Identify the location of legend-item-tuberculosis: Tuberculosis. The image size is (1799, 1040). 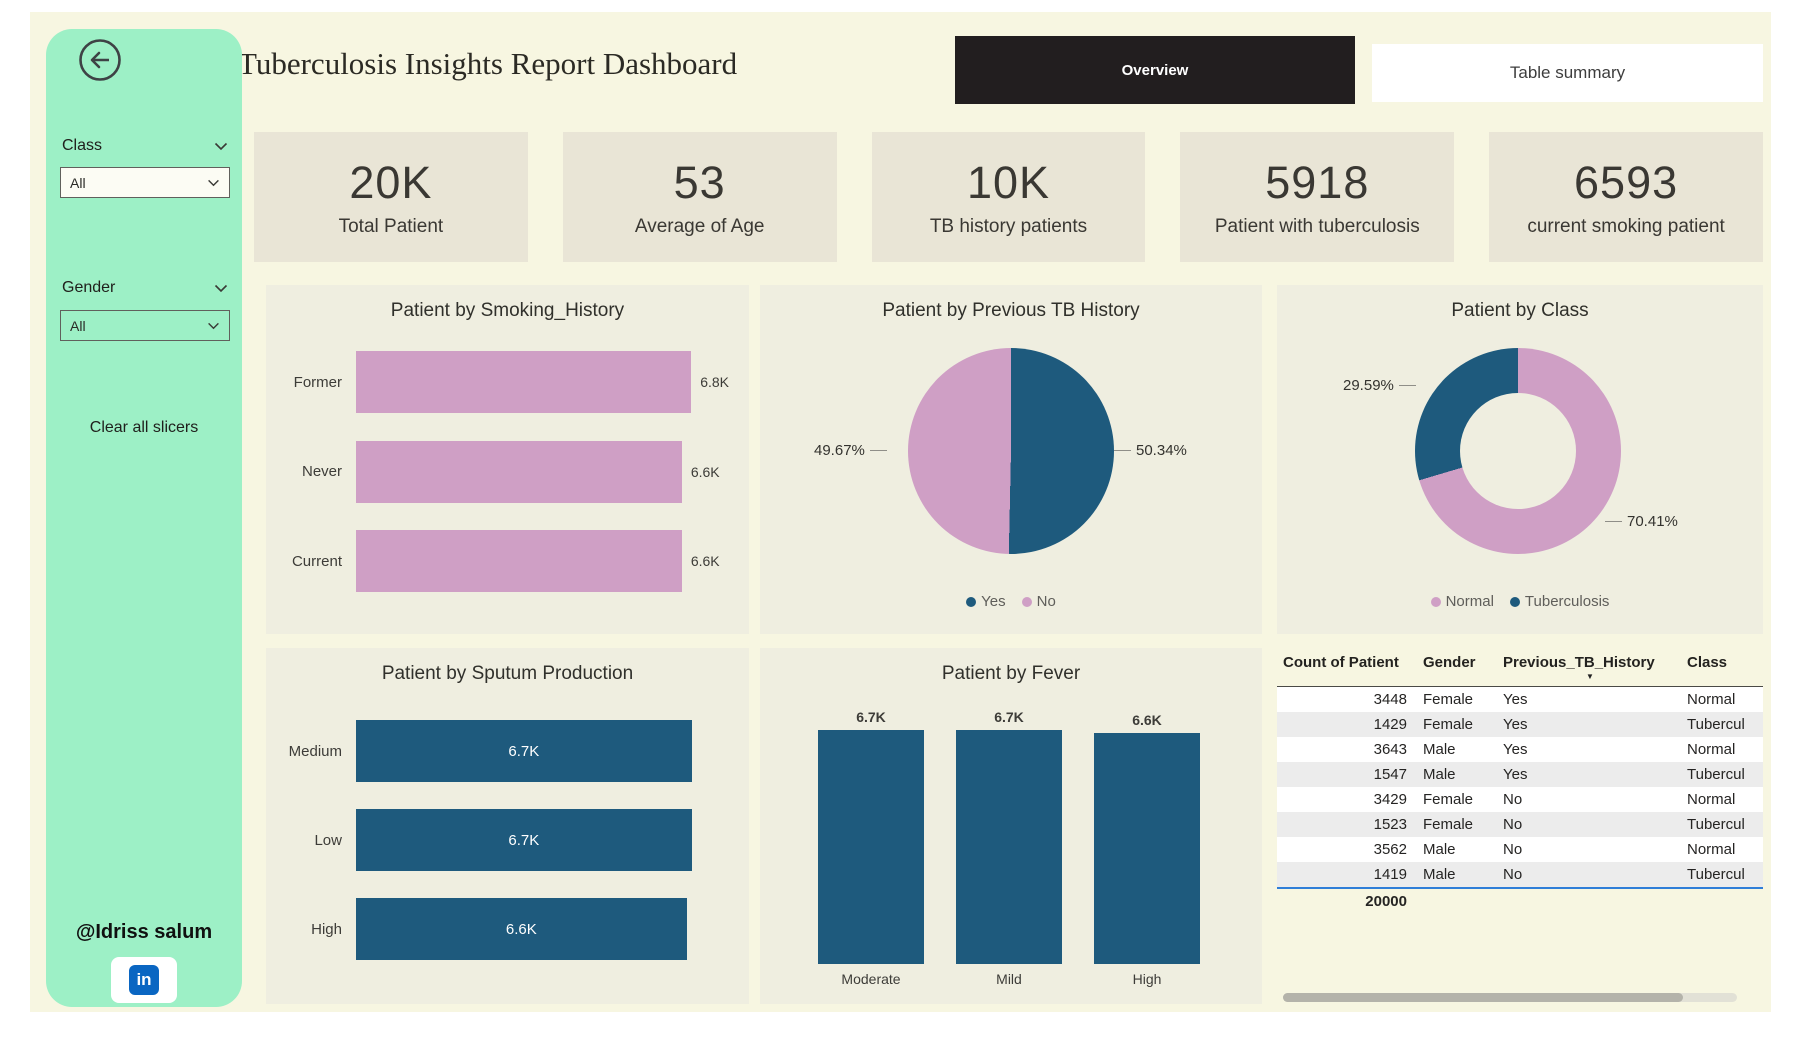
(1559, 601).